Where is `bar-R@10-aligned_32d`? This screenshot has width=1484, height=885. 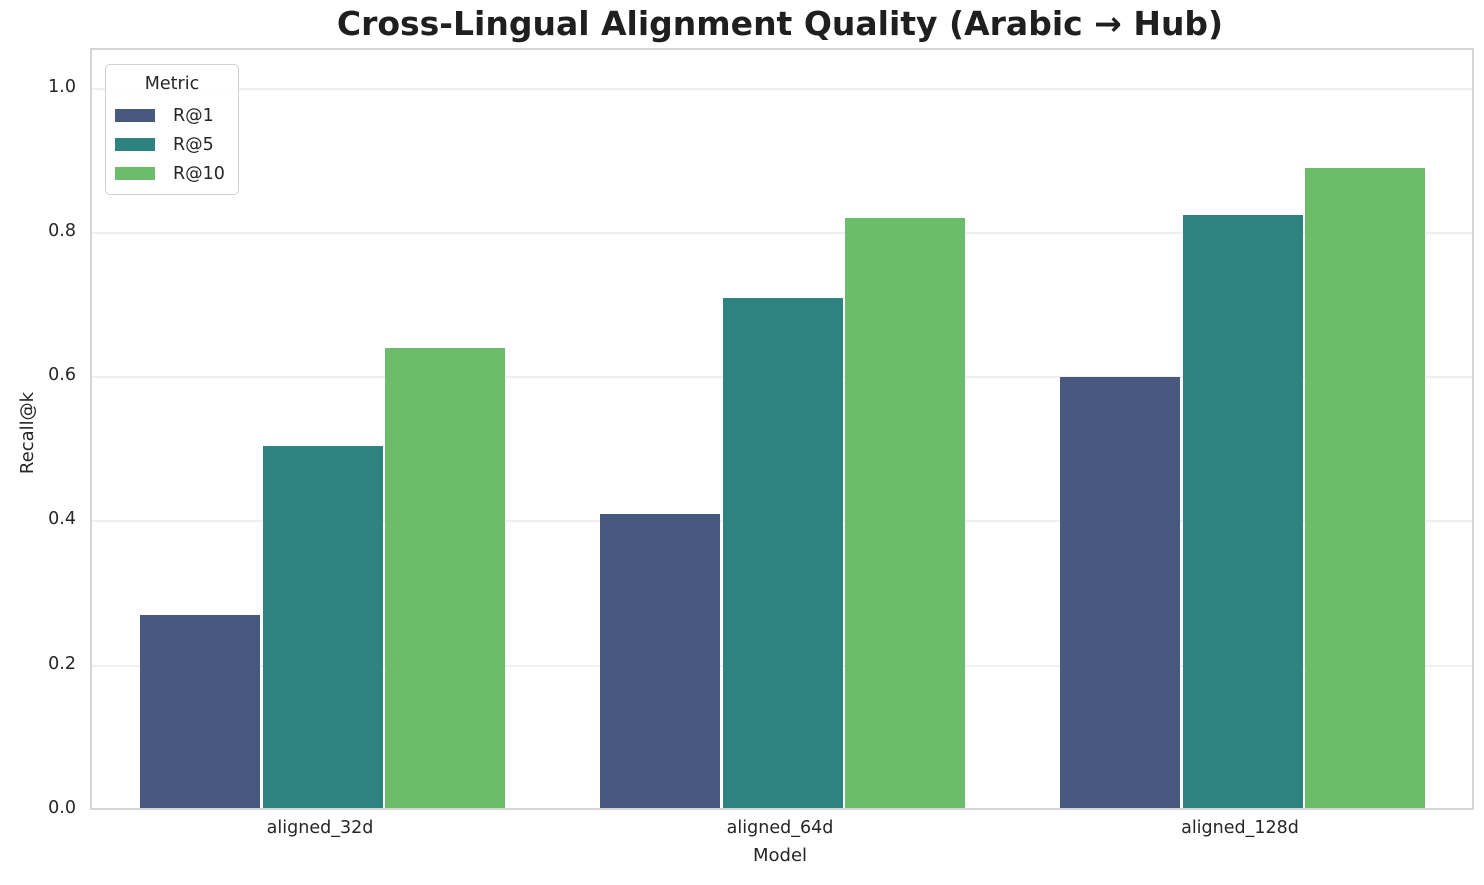
bar-R@10-aligned_32d is located at coordinates (445, 578).